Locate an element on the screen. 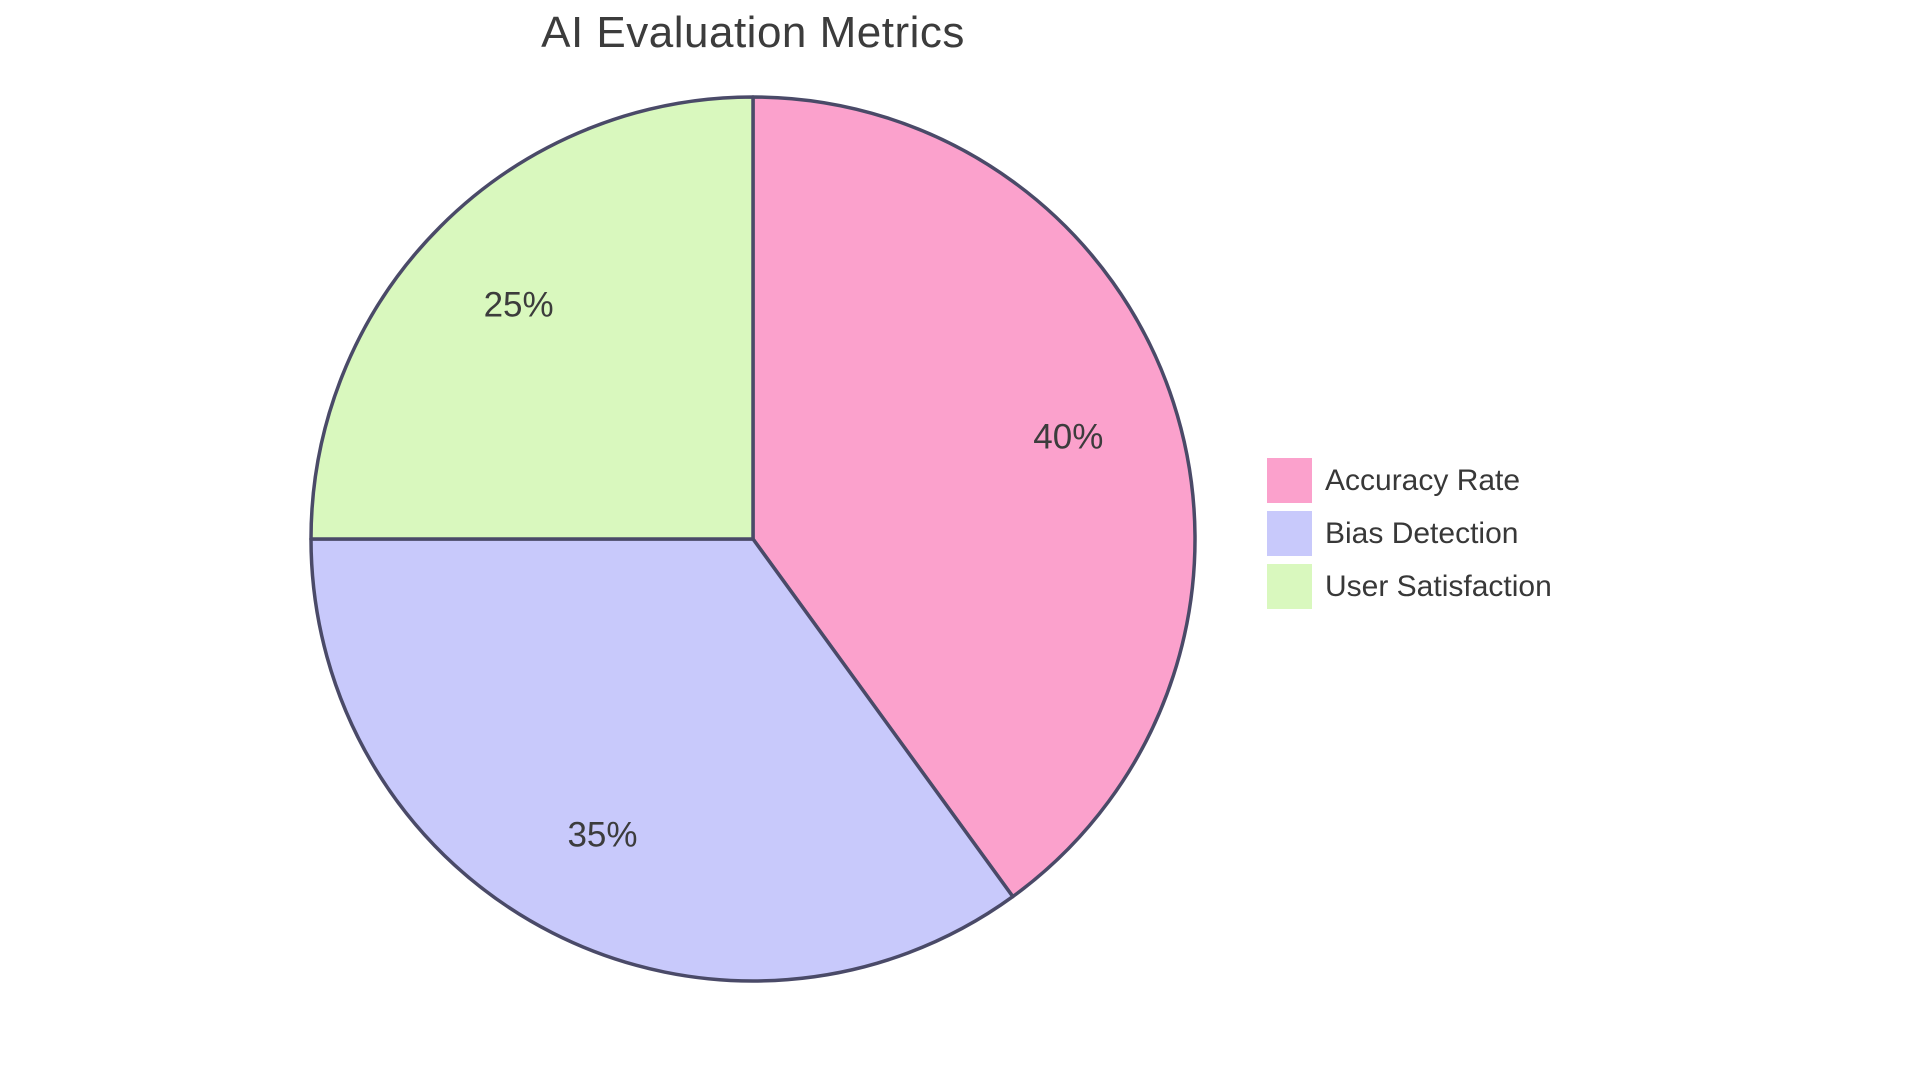 This screenshot has width=1920, height=1083. legend-label: Accuracy Rate is located at coordinates (1423, 480).